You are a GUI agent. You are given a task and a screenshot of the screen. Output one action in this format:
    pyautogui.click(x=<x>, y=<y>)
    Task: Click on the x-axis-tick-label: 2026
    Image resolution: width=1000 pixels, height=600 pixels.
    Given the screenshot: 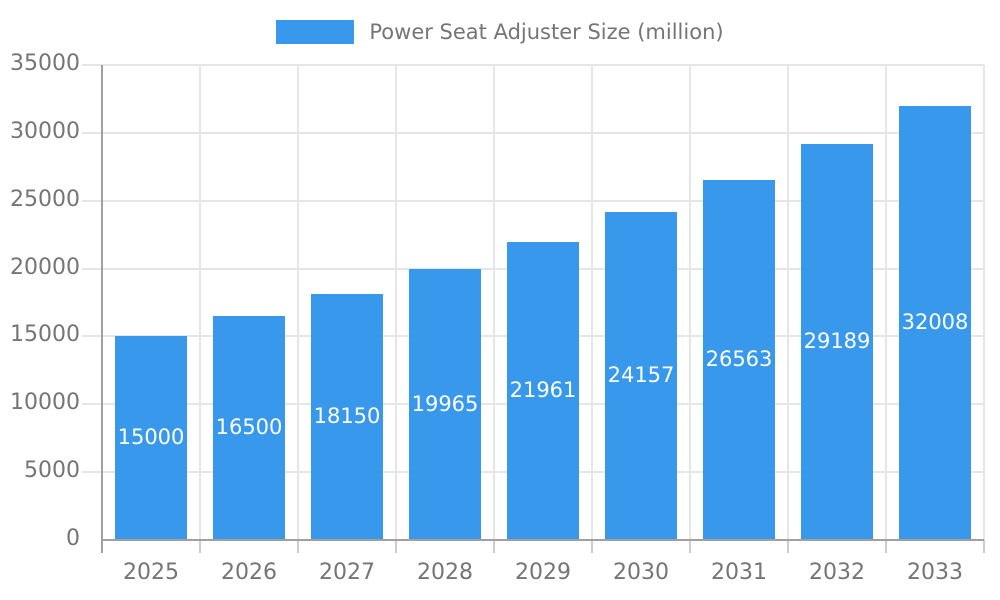 What is the action you would take?
    pyautogui.click(x=249, y=572)
    